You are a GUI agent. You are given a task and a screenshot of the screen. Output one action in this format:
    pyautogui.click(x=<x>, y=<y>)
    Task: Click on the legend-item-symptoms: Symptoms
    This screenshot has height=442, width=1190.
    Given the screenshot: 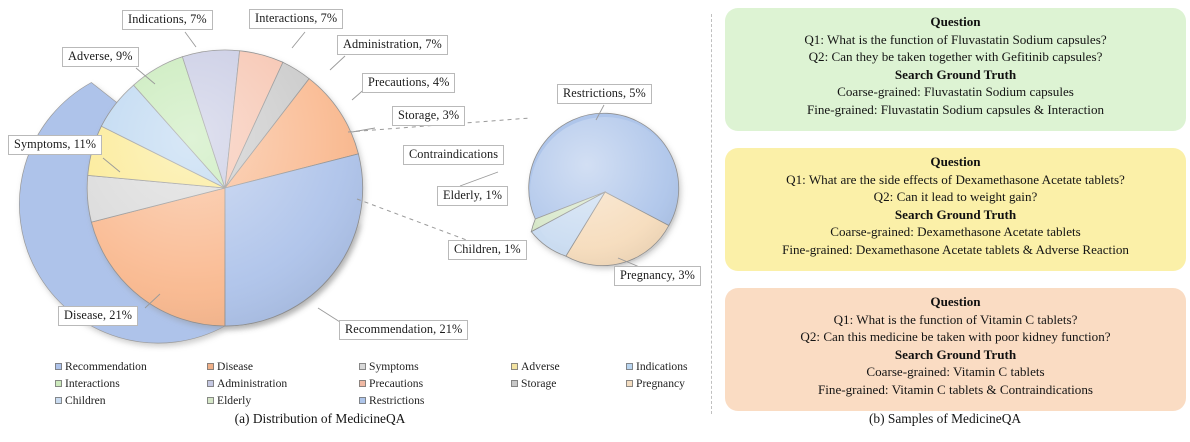 What is the action you would take?
    pyautogui.click(x=435, y=366)
    